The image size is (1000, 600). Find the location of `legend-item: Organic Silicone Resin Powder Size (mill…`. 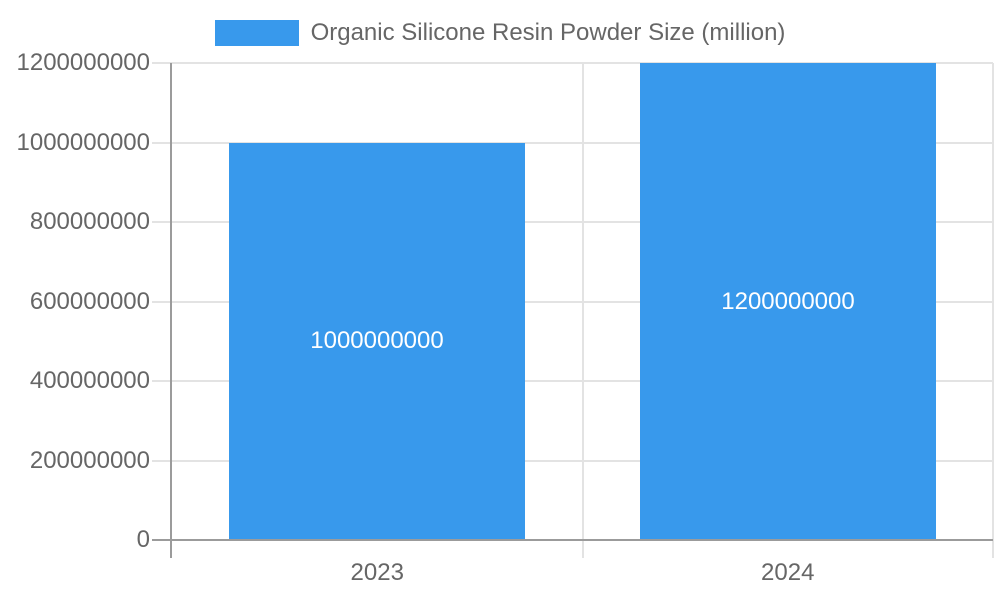

legend-item: Organic Silicone Resin Powder Size (mill… is located at coordinates (500, 33).